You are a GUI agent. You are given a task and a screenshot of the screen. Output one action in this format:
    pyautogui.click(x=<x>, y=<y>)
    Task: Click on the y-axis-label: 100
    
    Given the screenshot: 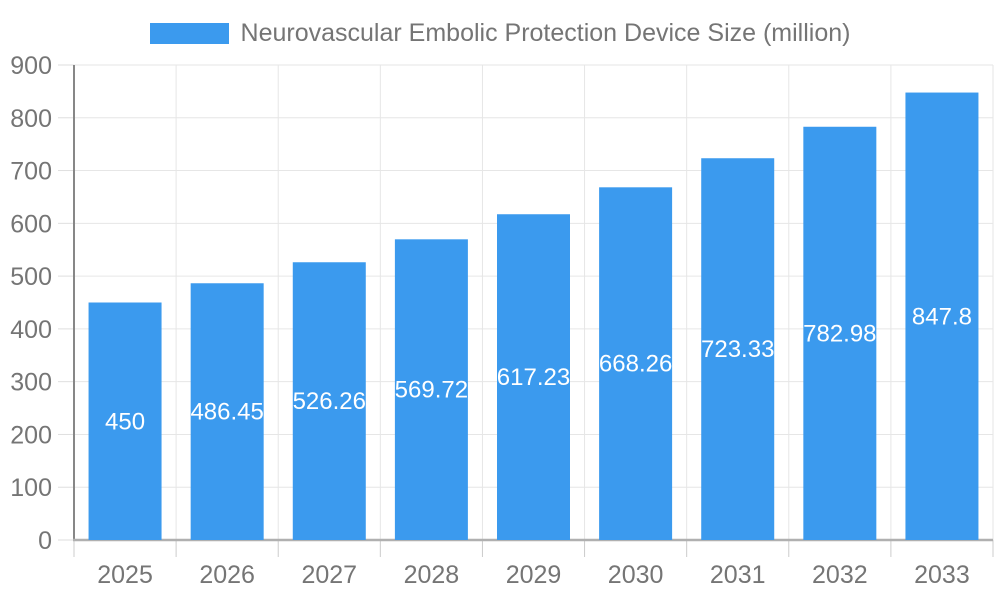 What is the action you would take?
    pyautogui.click(x=31, y=488)
    